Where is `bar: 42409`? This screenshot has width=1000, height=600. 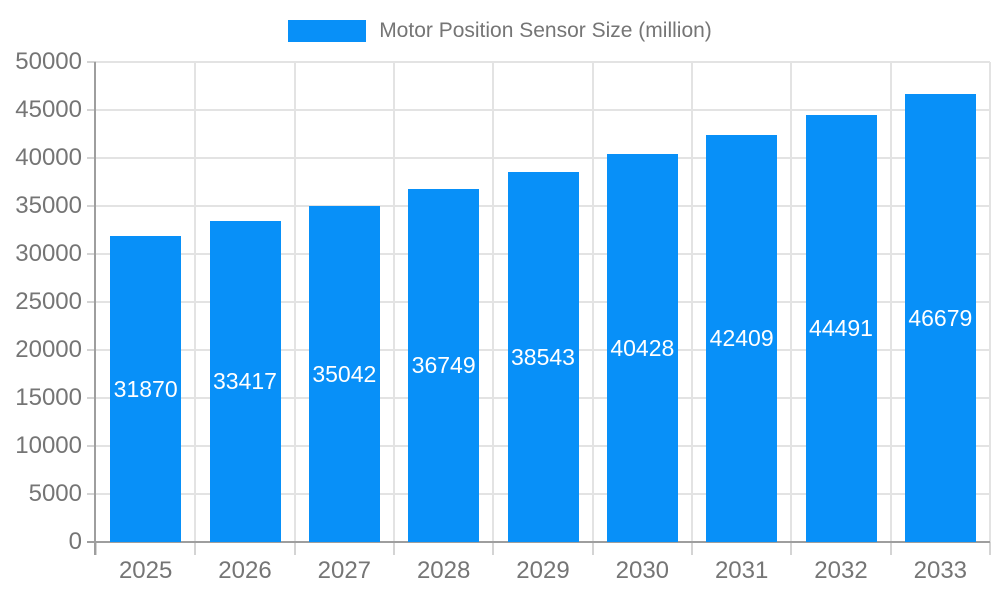
bar: 42409 is located at coordinates (742, 338).